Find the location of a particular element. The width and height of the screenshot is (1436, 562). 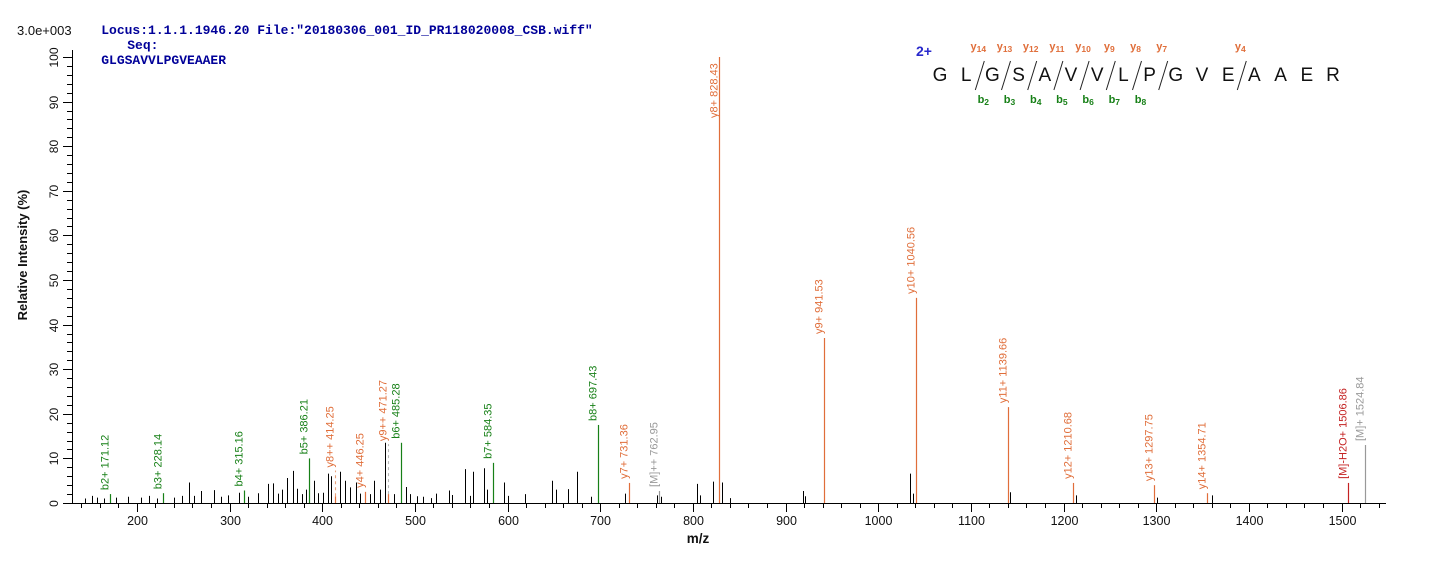

x-tick-label: 800 is located at coordinates (693, 521).